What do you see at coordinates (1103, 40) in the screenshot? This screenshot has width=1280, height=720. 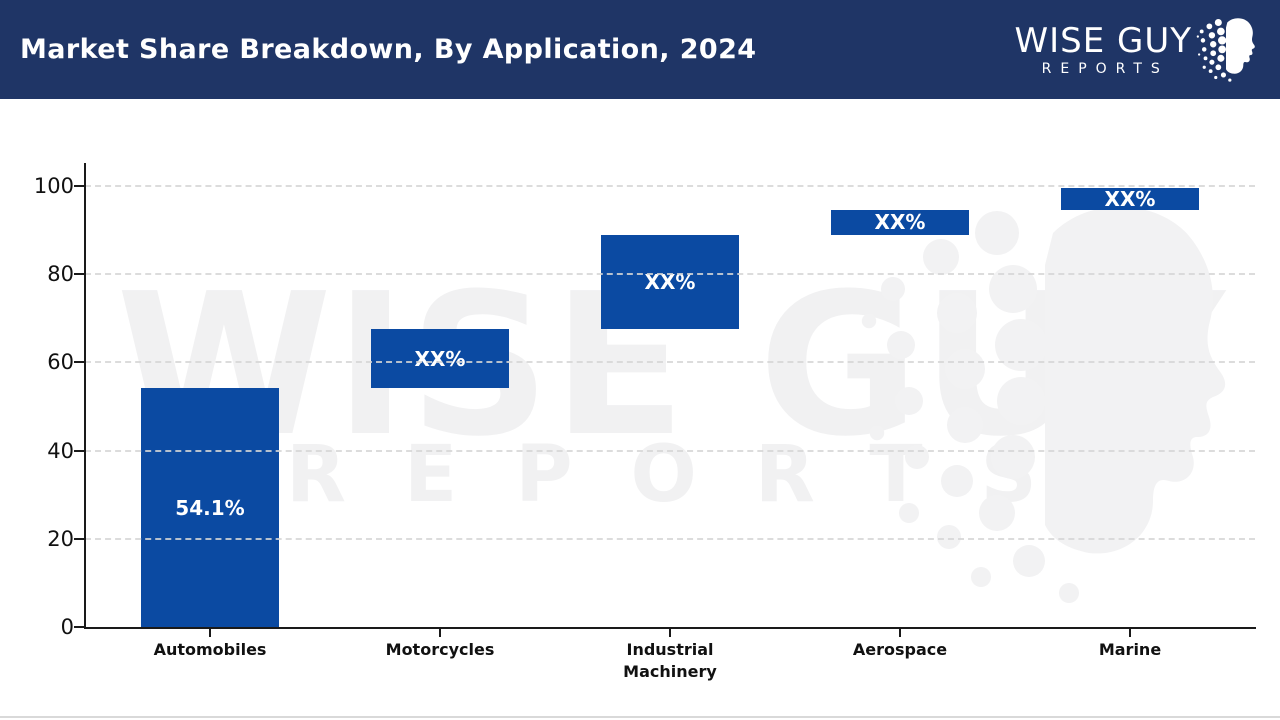 I see `brand-name: WISE GUY` at bounding box center [1103, 40].